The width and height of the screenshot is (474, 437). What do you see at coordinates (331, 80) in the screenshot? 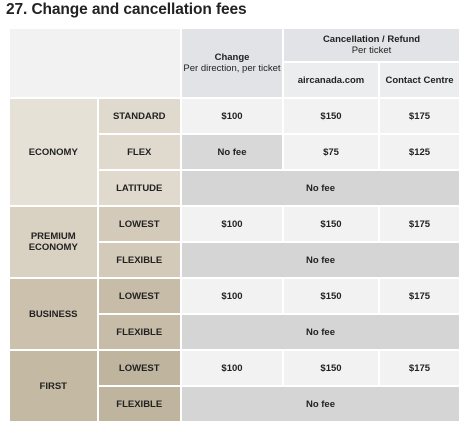
I see `aircanada-column-header: aircanada.com` at bounding box center [331, 80].